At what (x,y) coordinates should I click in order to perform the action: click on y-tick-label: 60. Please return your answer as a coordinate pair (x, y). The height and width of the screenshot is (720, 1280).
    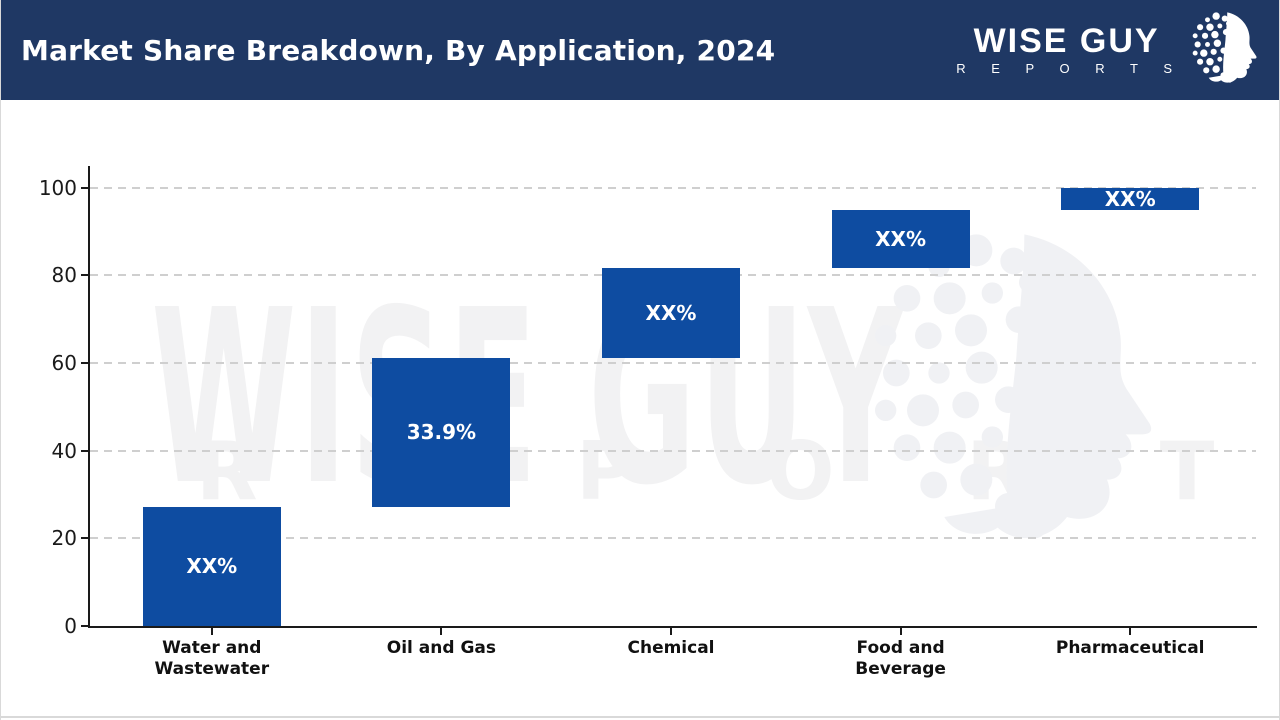
    Looking at the image, I should click on (64, 362).